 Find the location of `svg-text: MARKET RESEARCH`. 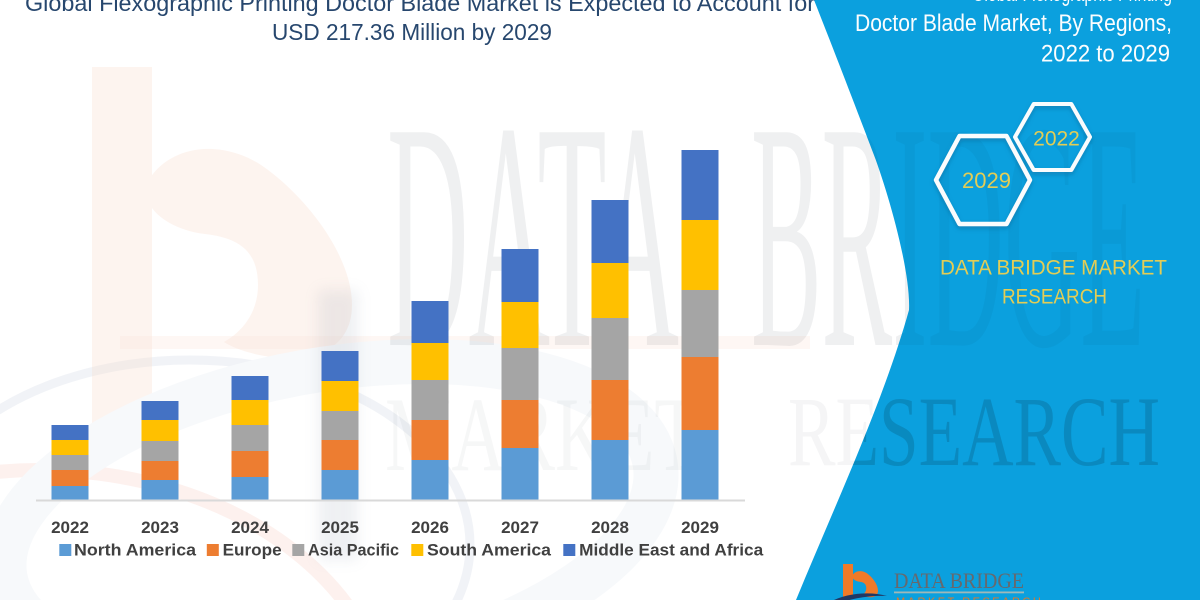

svg-text: MARKET RESEARCH is located at coordinates (969, 598).